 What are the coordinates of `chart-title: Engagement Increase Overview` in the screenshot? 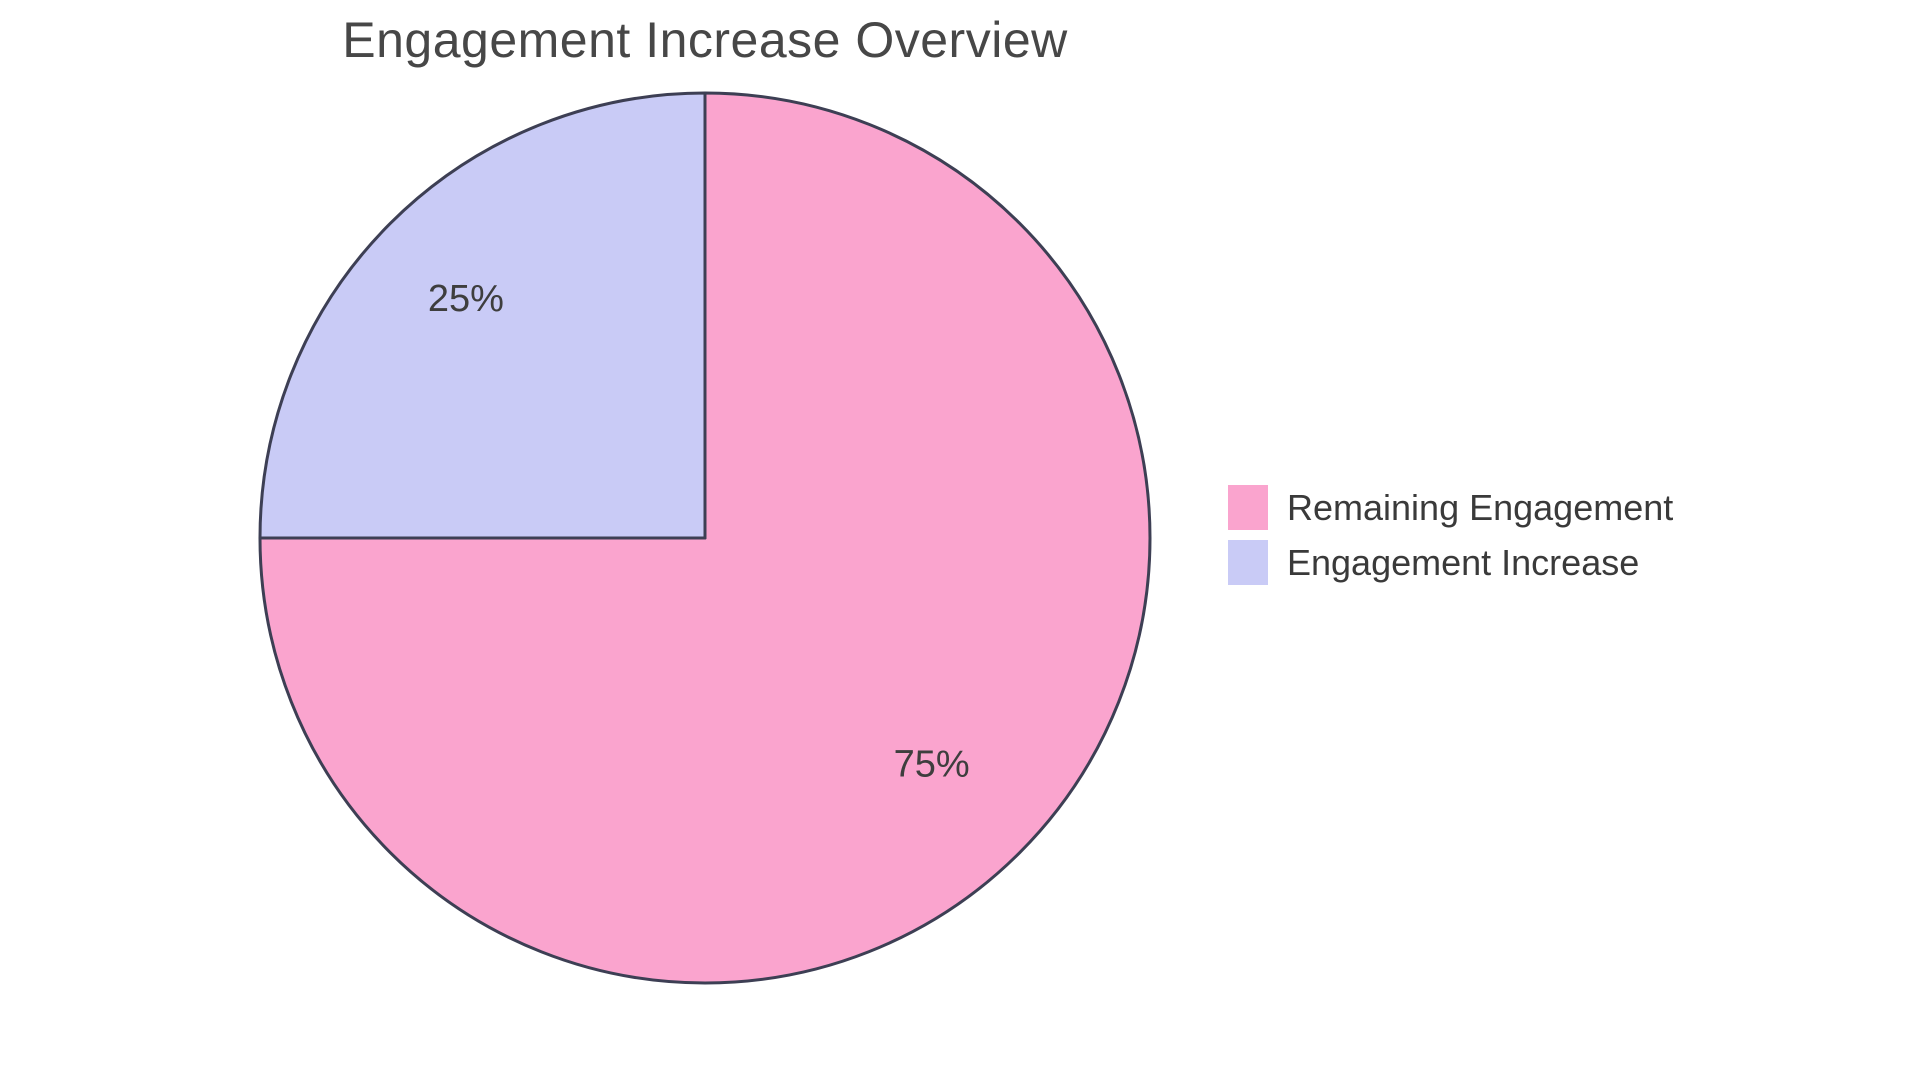 It's located at (705, 40).